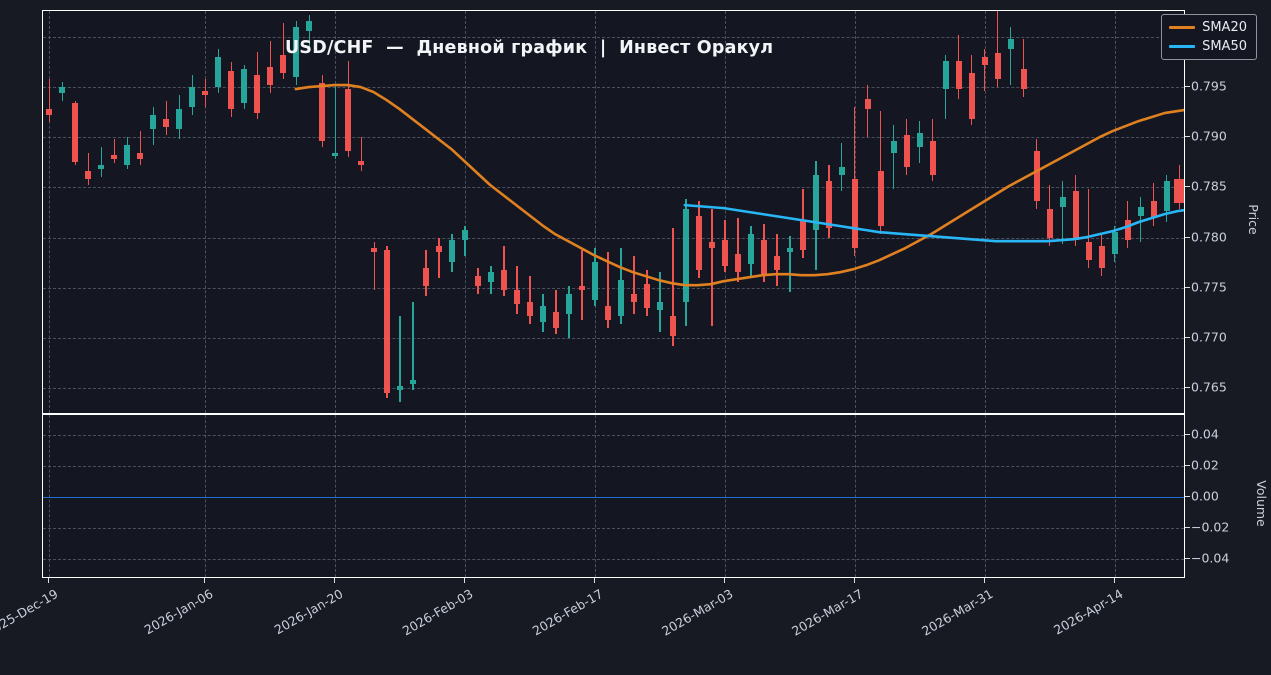 The height and width of the screenshot is (675, 1271). What do you see at coordinates (1179, 191) in the screenshot?
I see `candle-body-current` at bounding box center [1179, 191].